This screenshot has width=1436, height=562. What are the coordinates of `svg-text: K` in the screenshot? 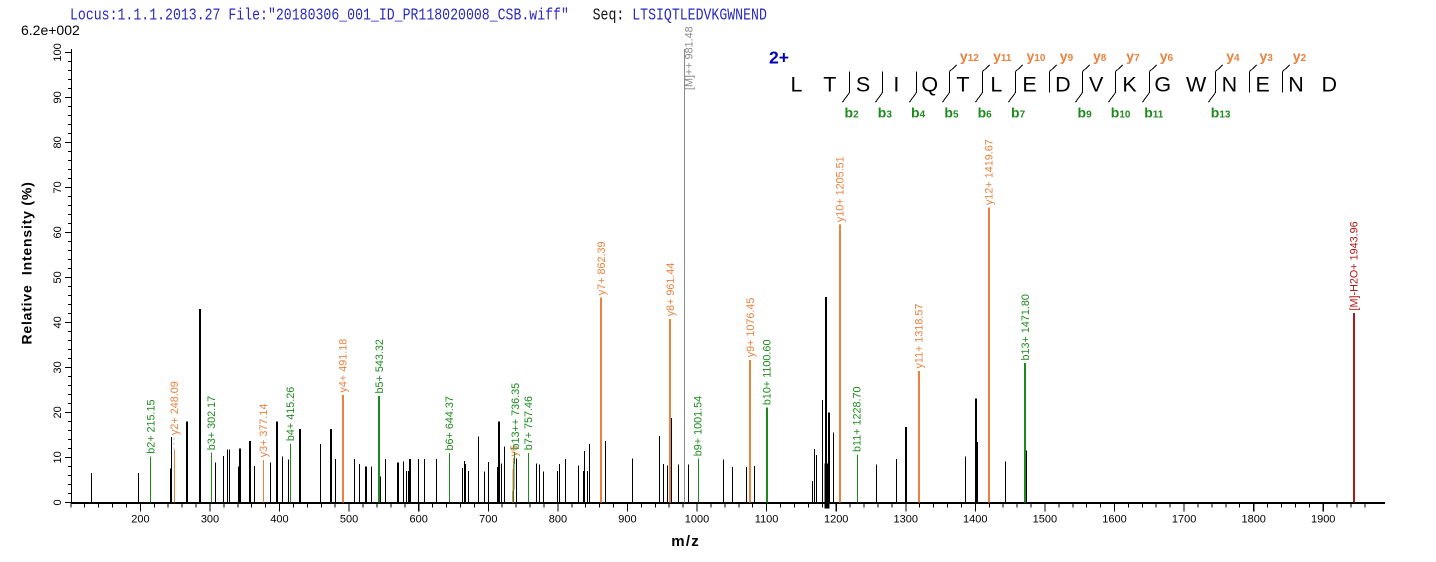 It's located at (1129, 85).